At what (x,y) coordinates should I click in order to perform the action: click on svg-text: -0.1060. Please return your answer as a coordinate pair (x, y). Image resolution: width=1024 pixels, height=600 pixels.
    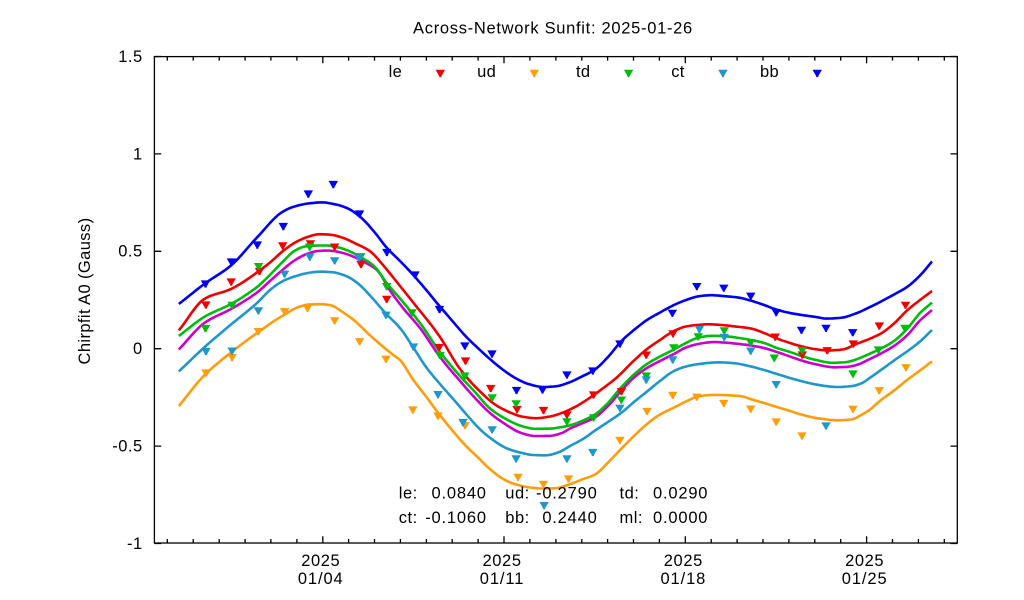
    Looking at the image, I should click on (456, 518).